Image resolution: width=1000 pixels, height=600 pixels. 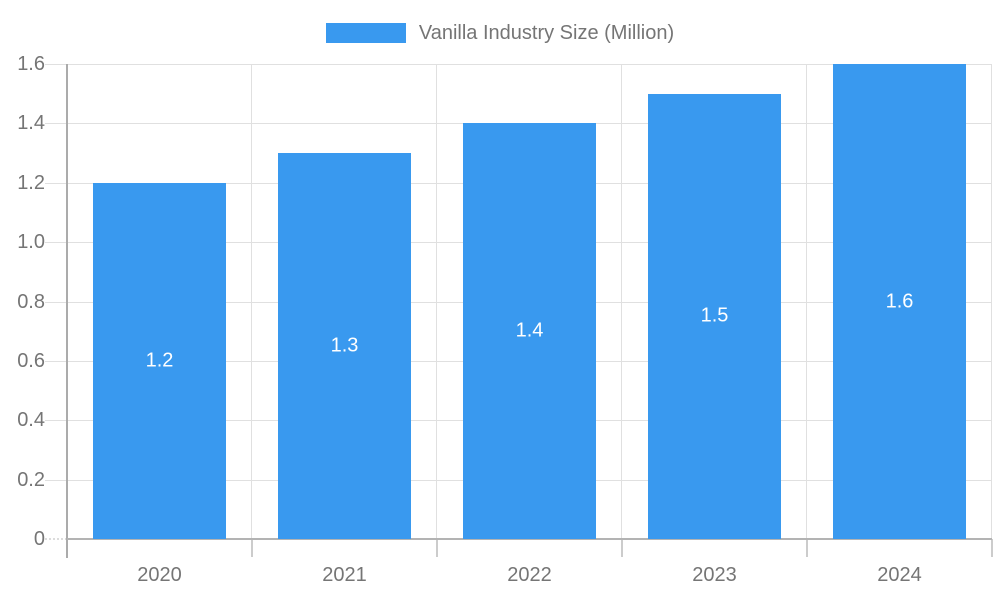 I want to click on bar-2024: 1.6, so click(x=899, y=301).